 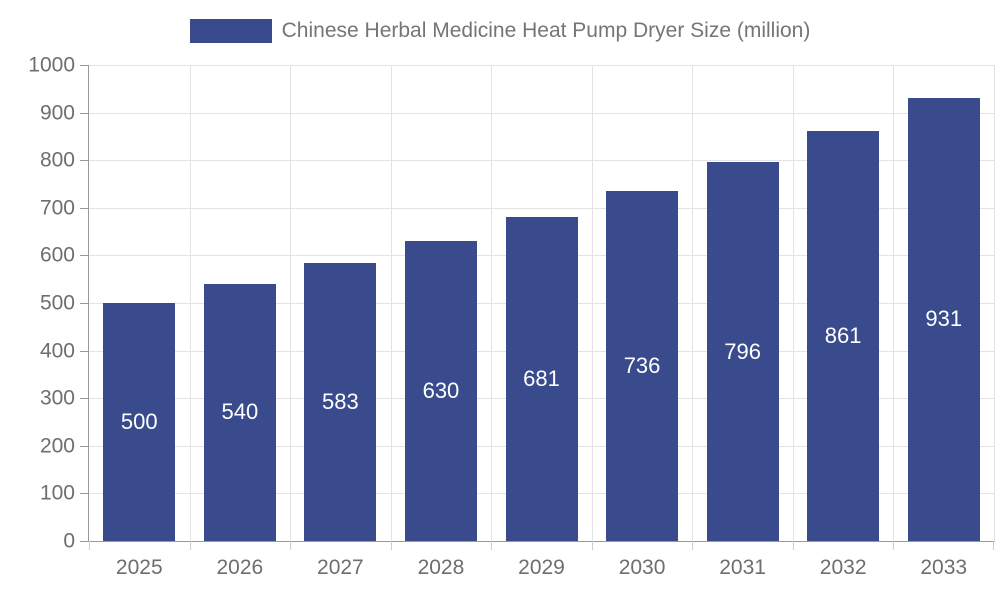 I want to click on y-axis-tick-label: 800, so click(x=57, y=160).